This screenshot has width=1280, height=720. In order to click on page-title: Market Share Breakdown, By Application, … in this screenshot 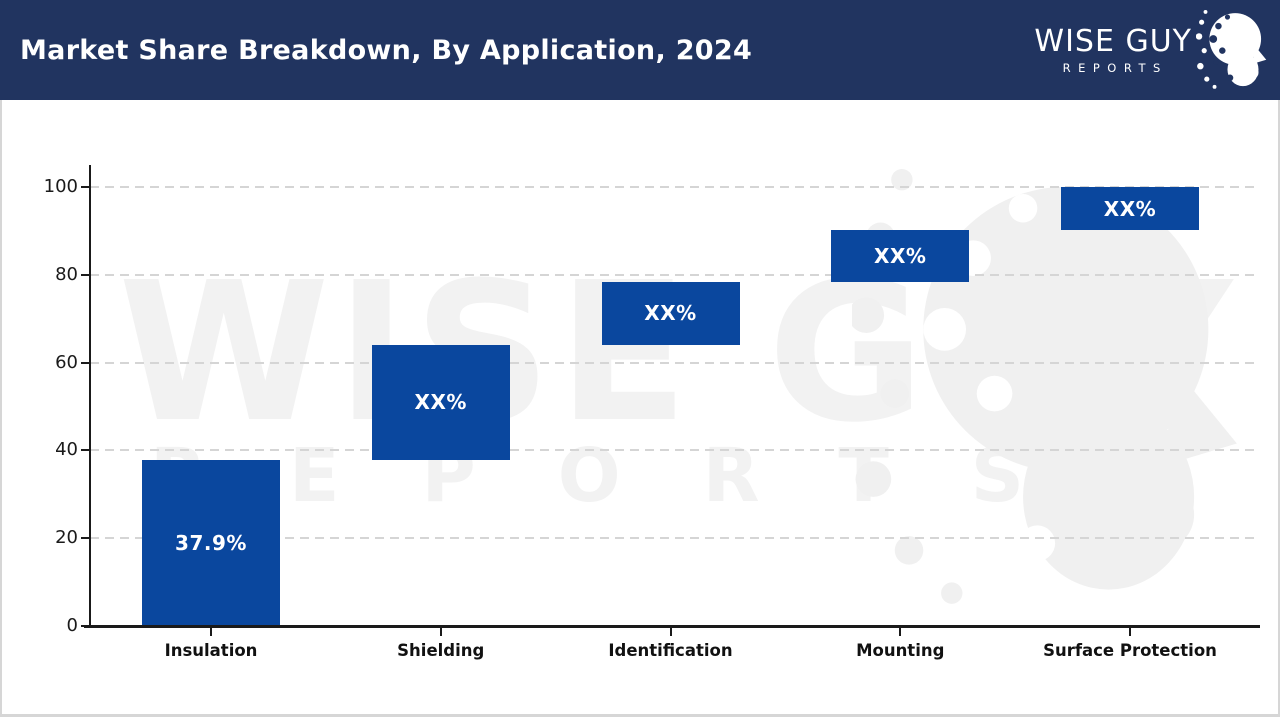, I will do `click(386, 50)`.